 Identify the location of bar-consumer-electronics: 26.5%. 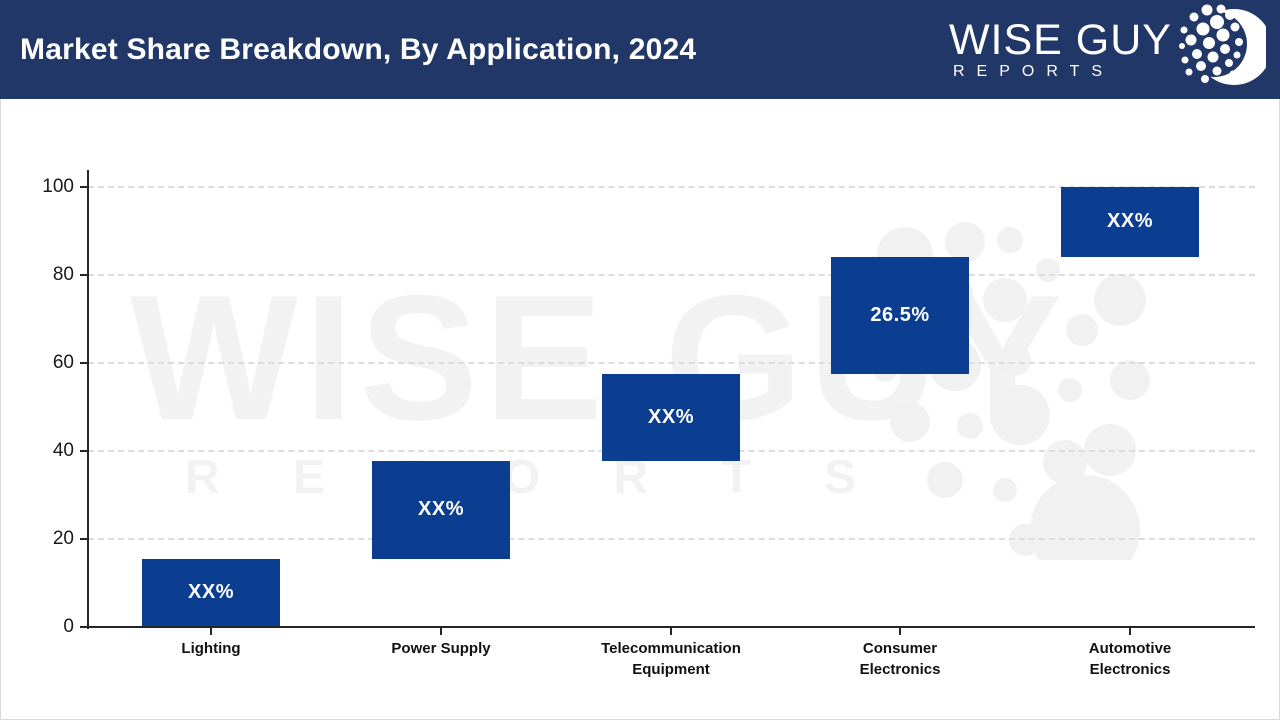
(900, 315).